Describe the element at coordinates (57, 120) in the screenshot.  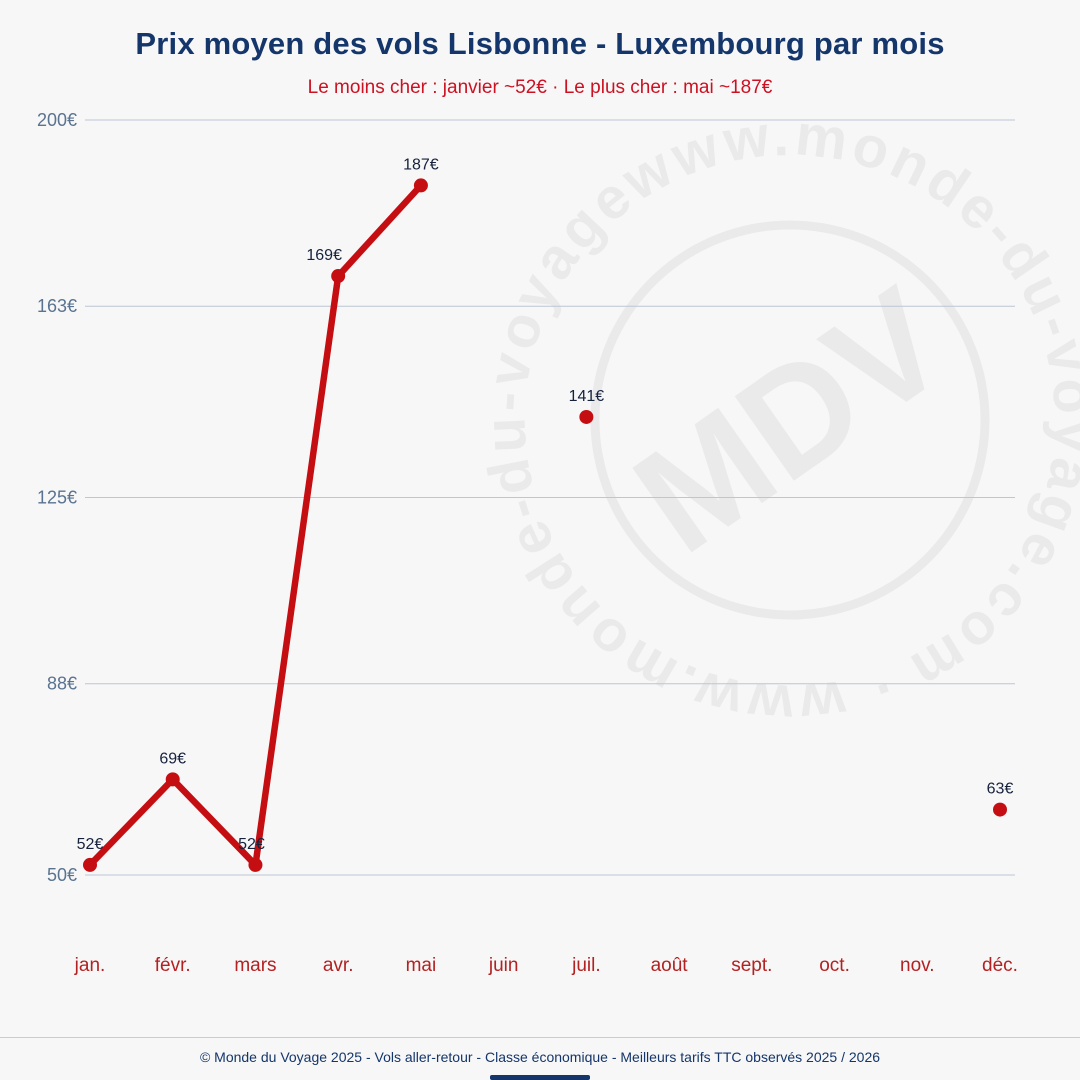
I see `y-tick-label: 200€` at that location.